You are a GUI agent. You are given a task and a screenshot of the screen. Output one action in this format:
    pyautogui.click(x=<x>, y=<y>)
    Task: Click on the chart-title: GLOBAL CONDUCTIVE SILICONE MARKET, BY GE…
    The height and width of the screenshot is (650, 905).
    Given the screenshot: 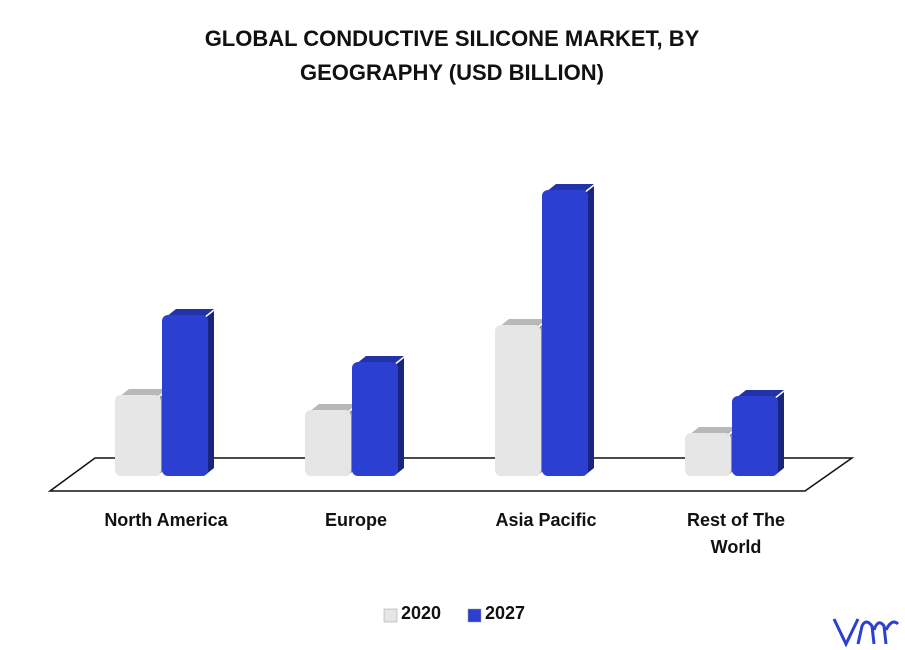 What is the action you would take?
    pyautogui.click(x=452, y=55)
    